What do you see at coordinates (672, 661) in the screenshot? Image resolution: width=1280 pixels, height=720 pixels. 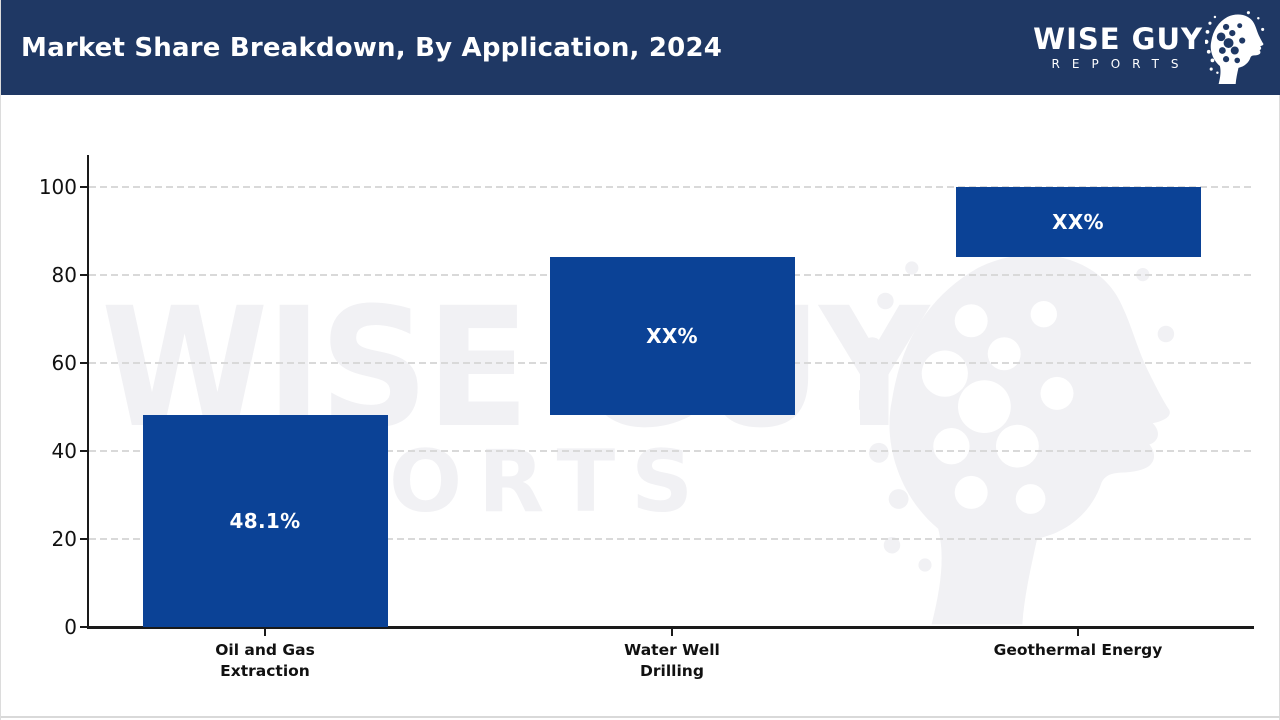 I see `x-category-label: Water Well Drilling` at bounding box center [672, 661].